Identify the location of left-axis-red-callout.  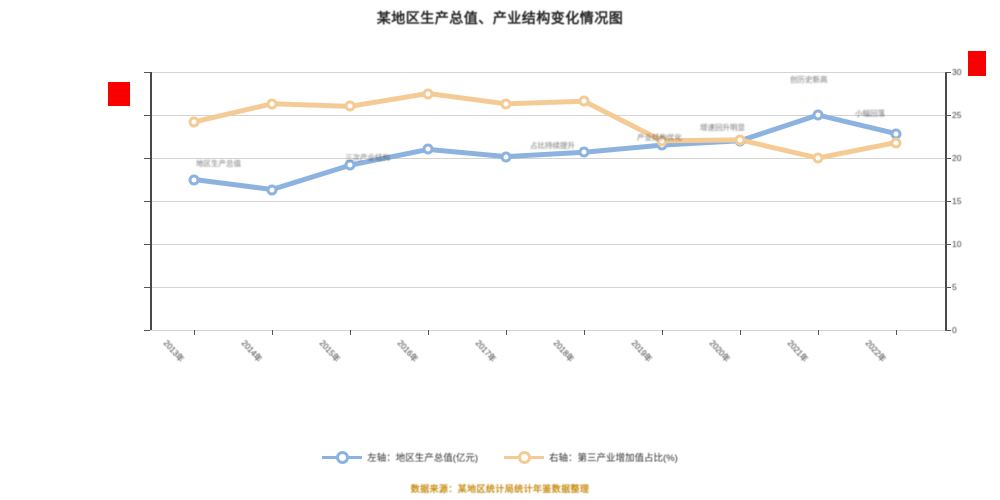
(119, 94).